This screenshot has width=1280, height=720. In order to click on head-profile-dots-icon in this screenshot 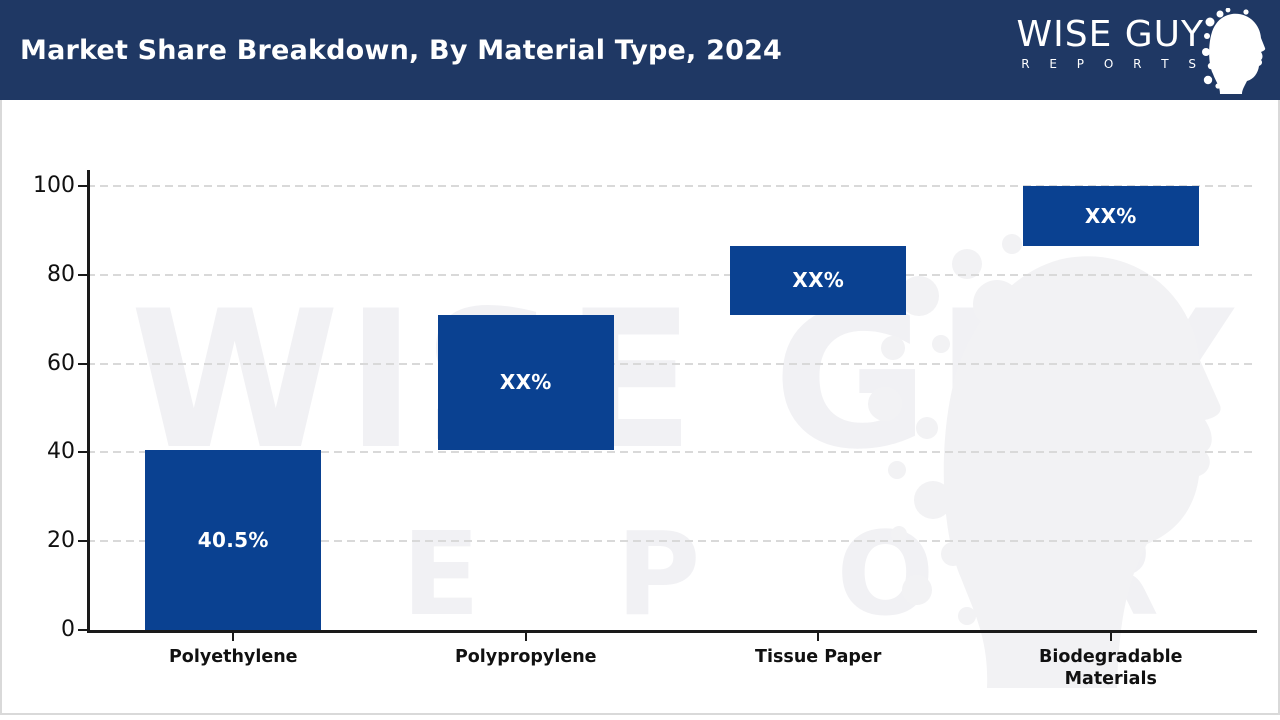, I will do `click(1234, 51)`.